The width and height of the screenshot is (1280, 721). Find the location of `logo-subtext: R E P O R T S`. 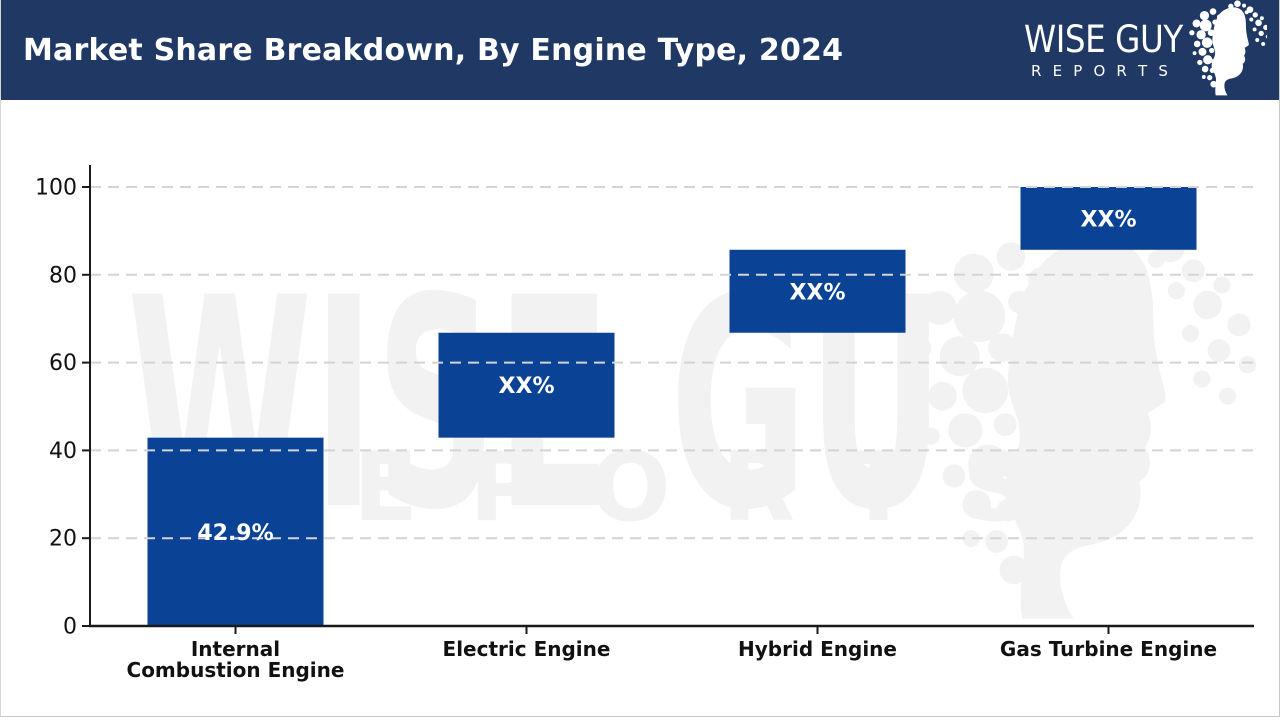

logo-subtext: R E P O R T S is located at coordinates (1101, 71).